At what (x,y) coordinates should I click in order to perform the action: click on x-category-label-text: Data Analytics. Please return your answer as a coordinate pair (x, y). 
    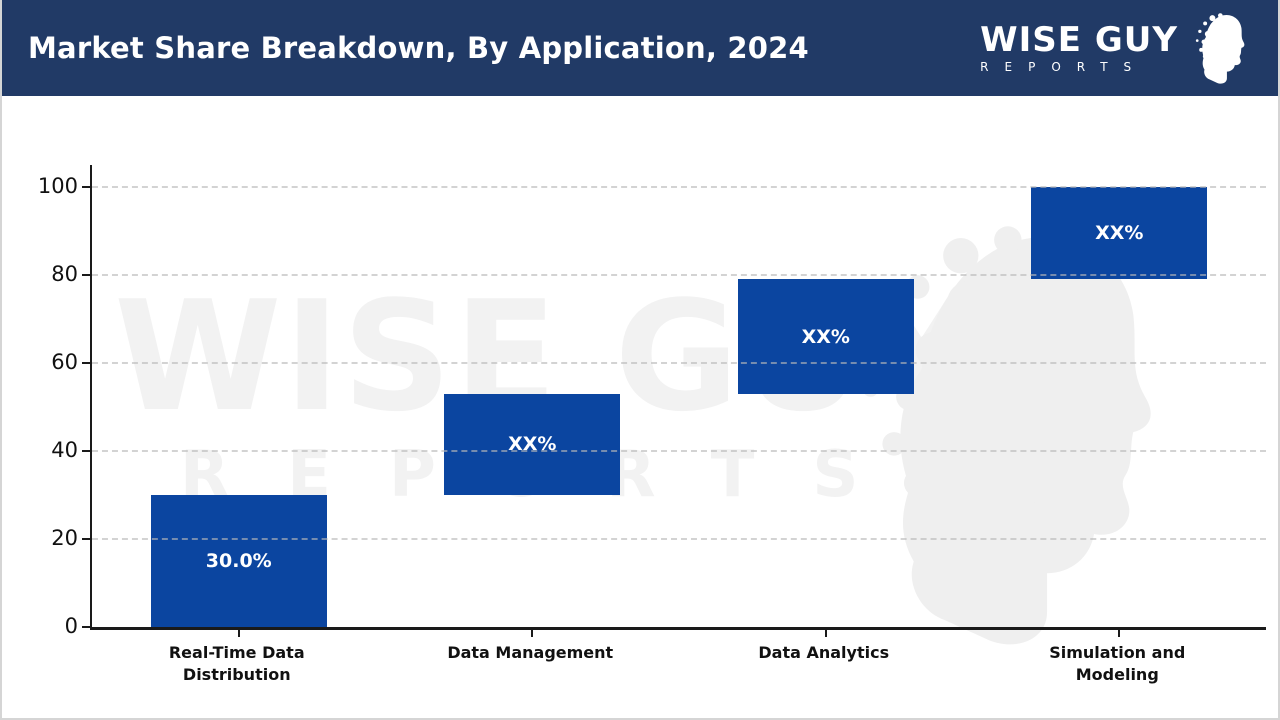
    Looking at the image, I should click on (824, 652).